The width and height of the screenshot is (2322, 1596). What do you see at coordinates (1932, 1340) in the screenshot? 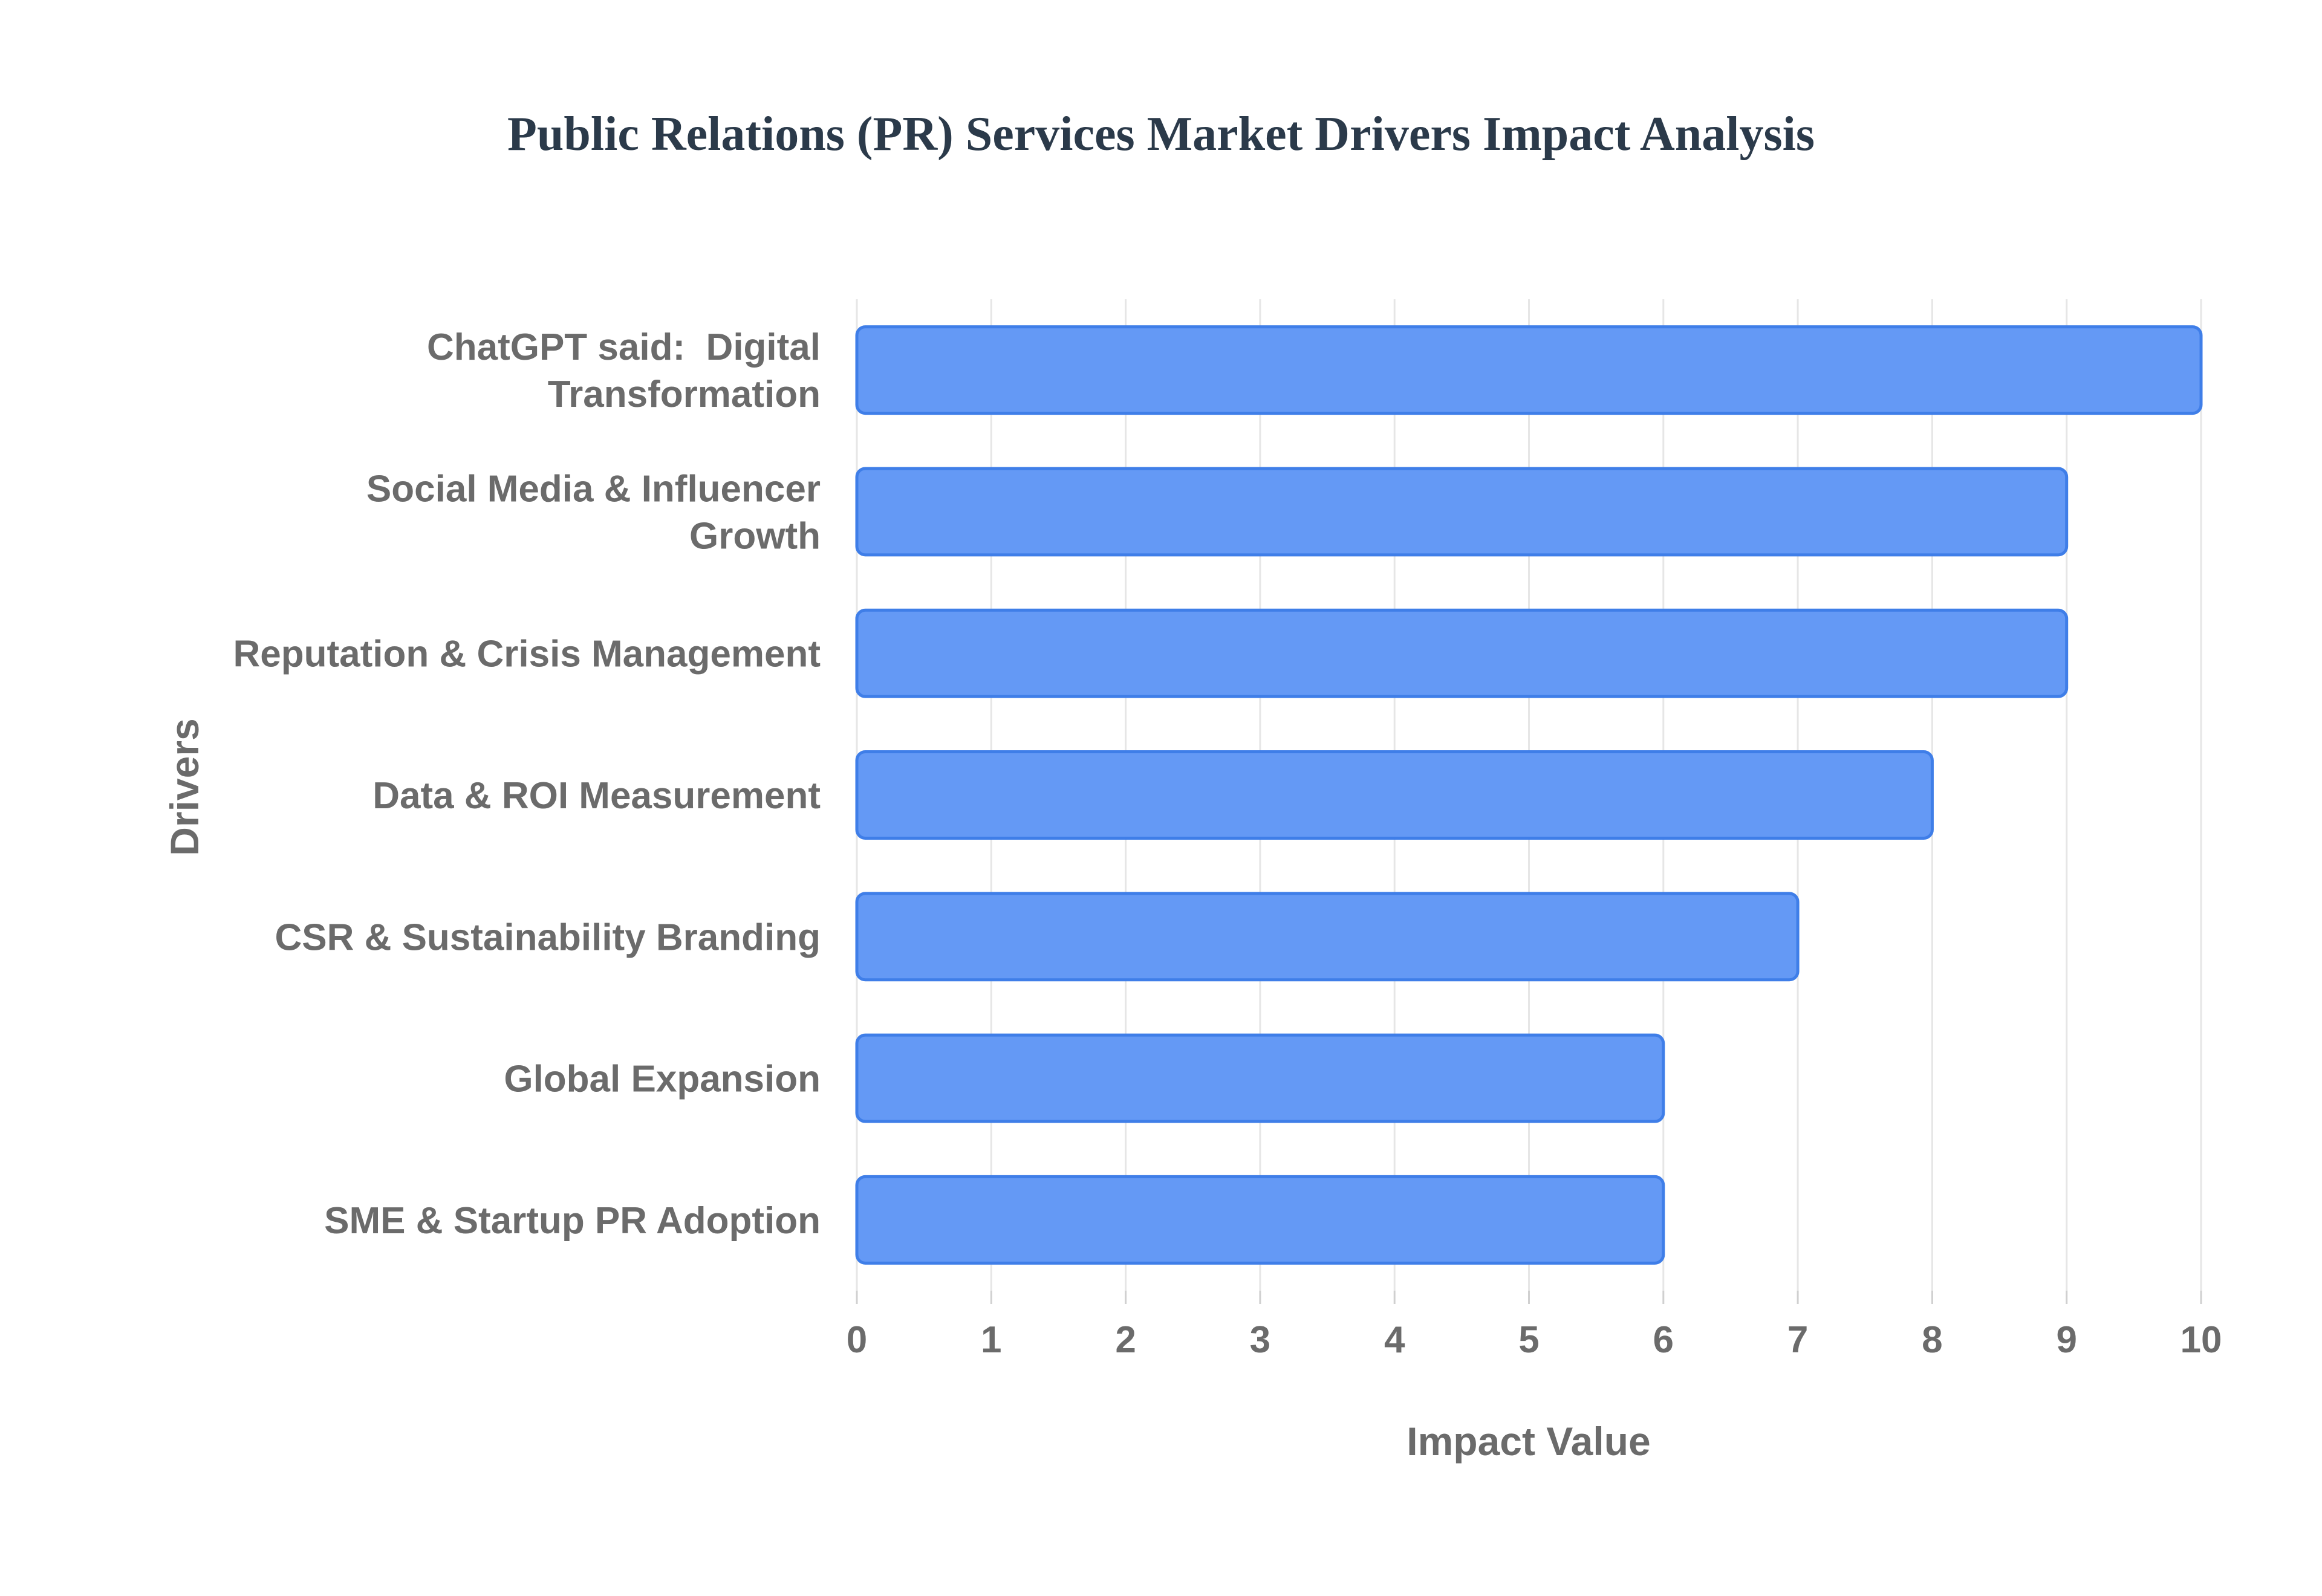
I see `x-tick-label: 8` at bounding box center [1932, 1340].